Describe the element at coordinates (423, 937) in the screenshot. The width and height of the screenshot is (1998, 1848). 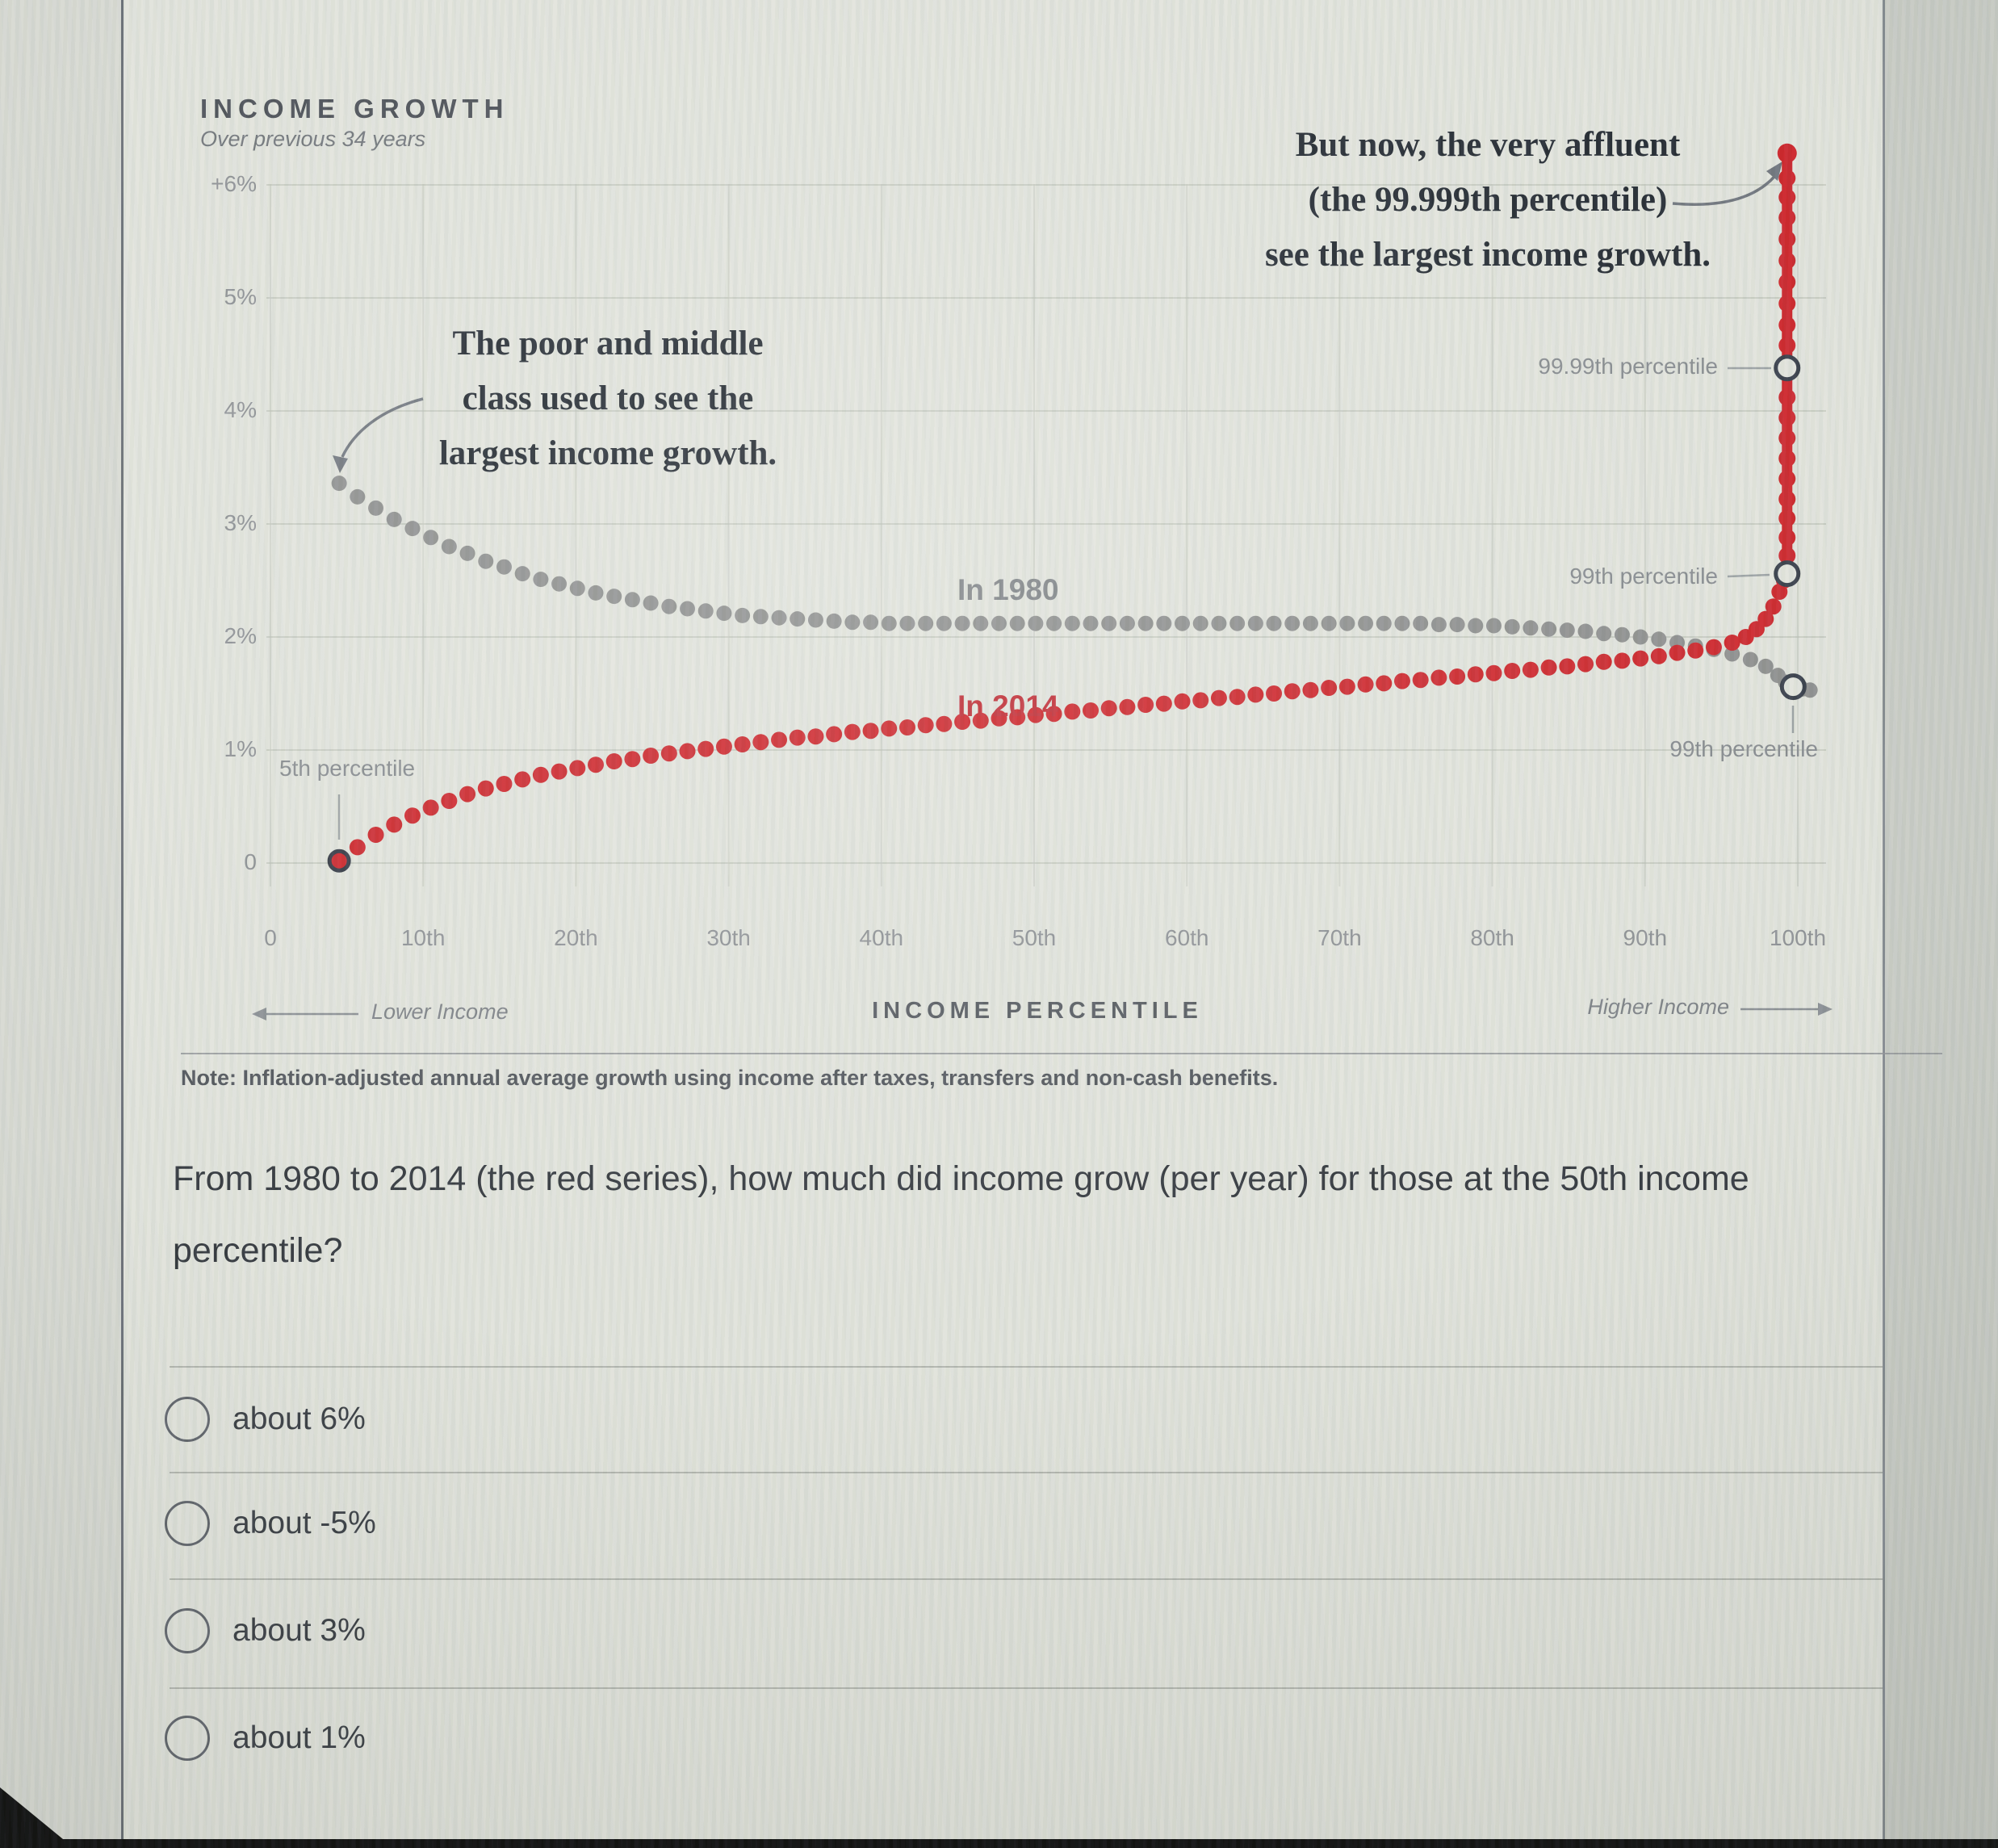
I see `x-tick-label: 10th` at that location.